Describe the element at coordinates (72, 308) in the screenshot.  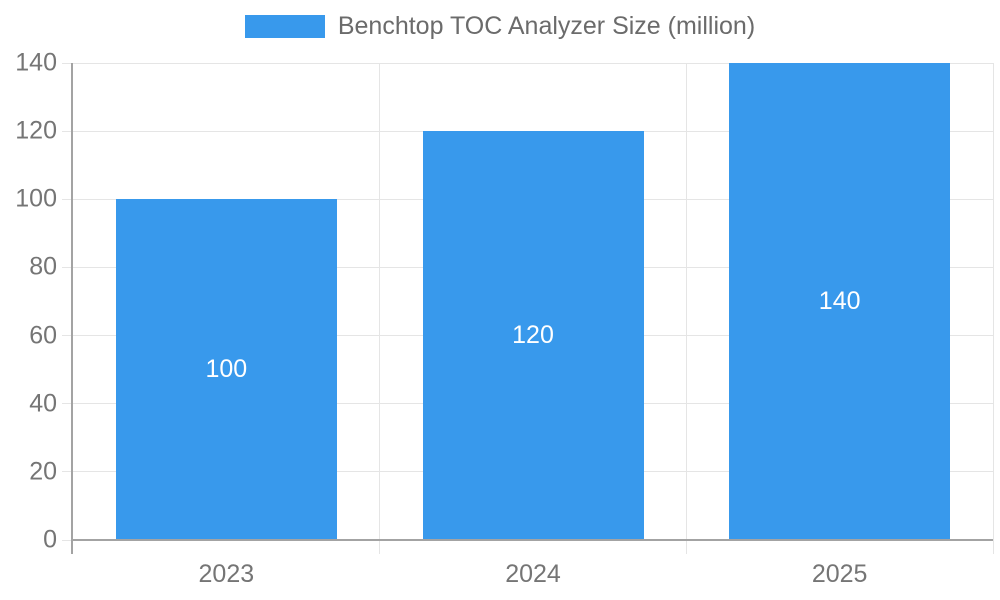
I see `y-axis-line` at that location.